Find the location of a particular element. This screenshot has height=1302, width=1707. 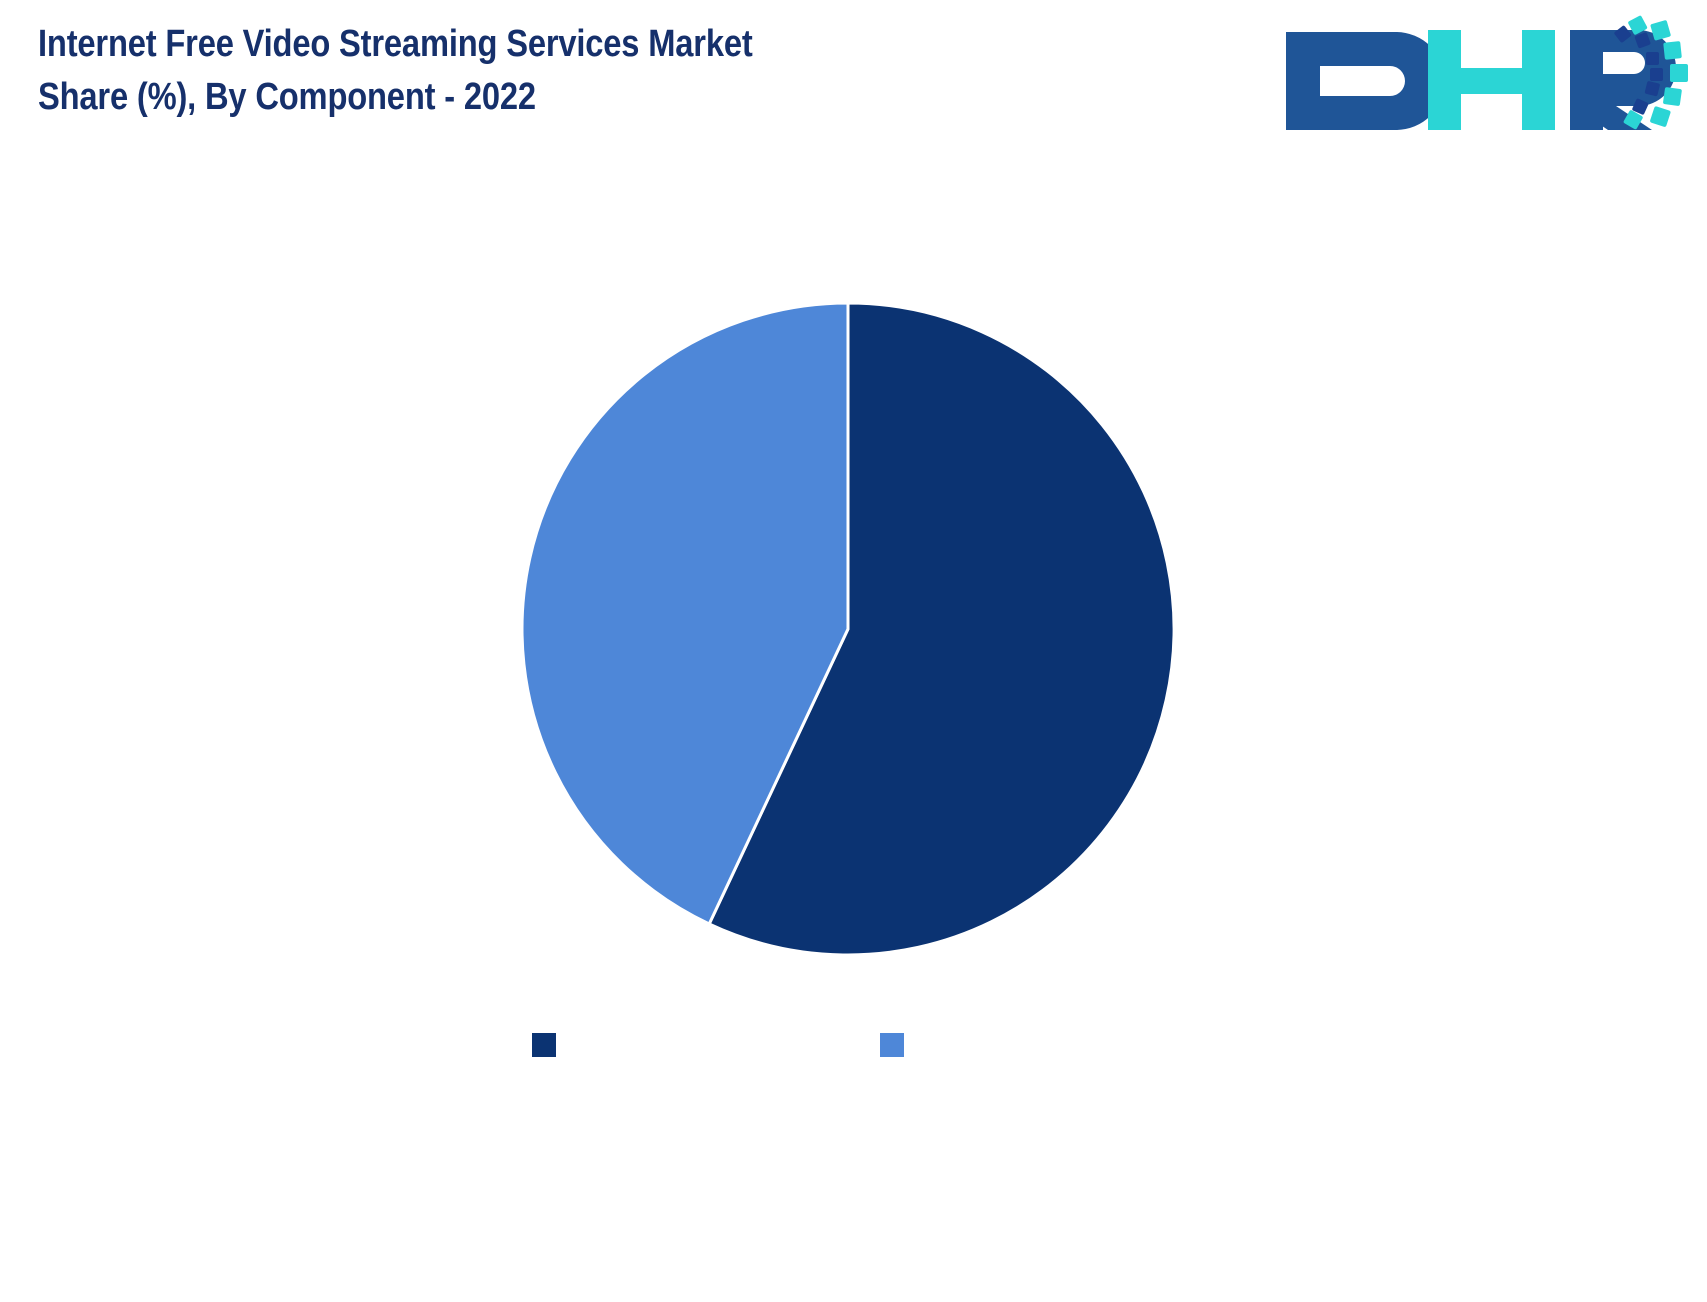

dhr-logo-mark is located at coordinates (1487, 72).